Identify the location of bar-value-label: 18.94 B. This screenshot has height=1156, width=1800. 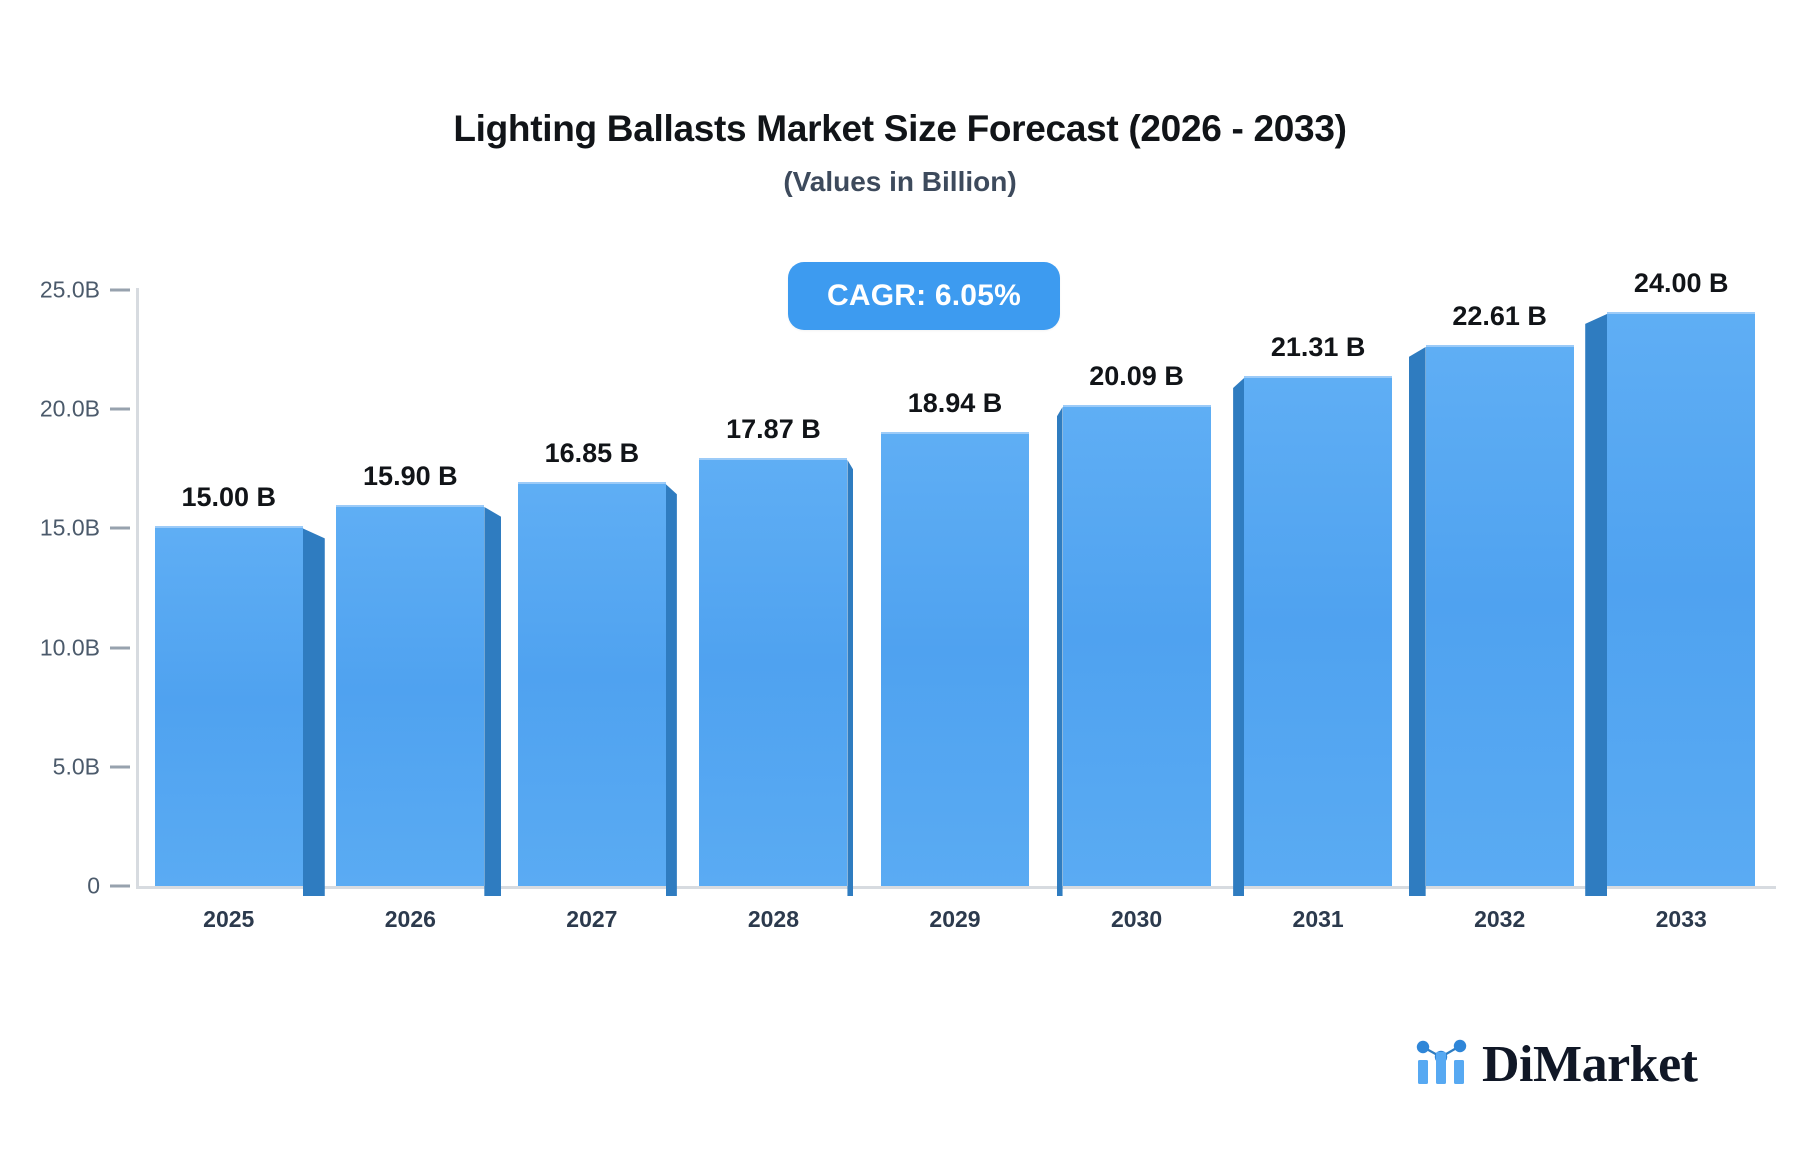
(955, 403).